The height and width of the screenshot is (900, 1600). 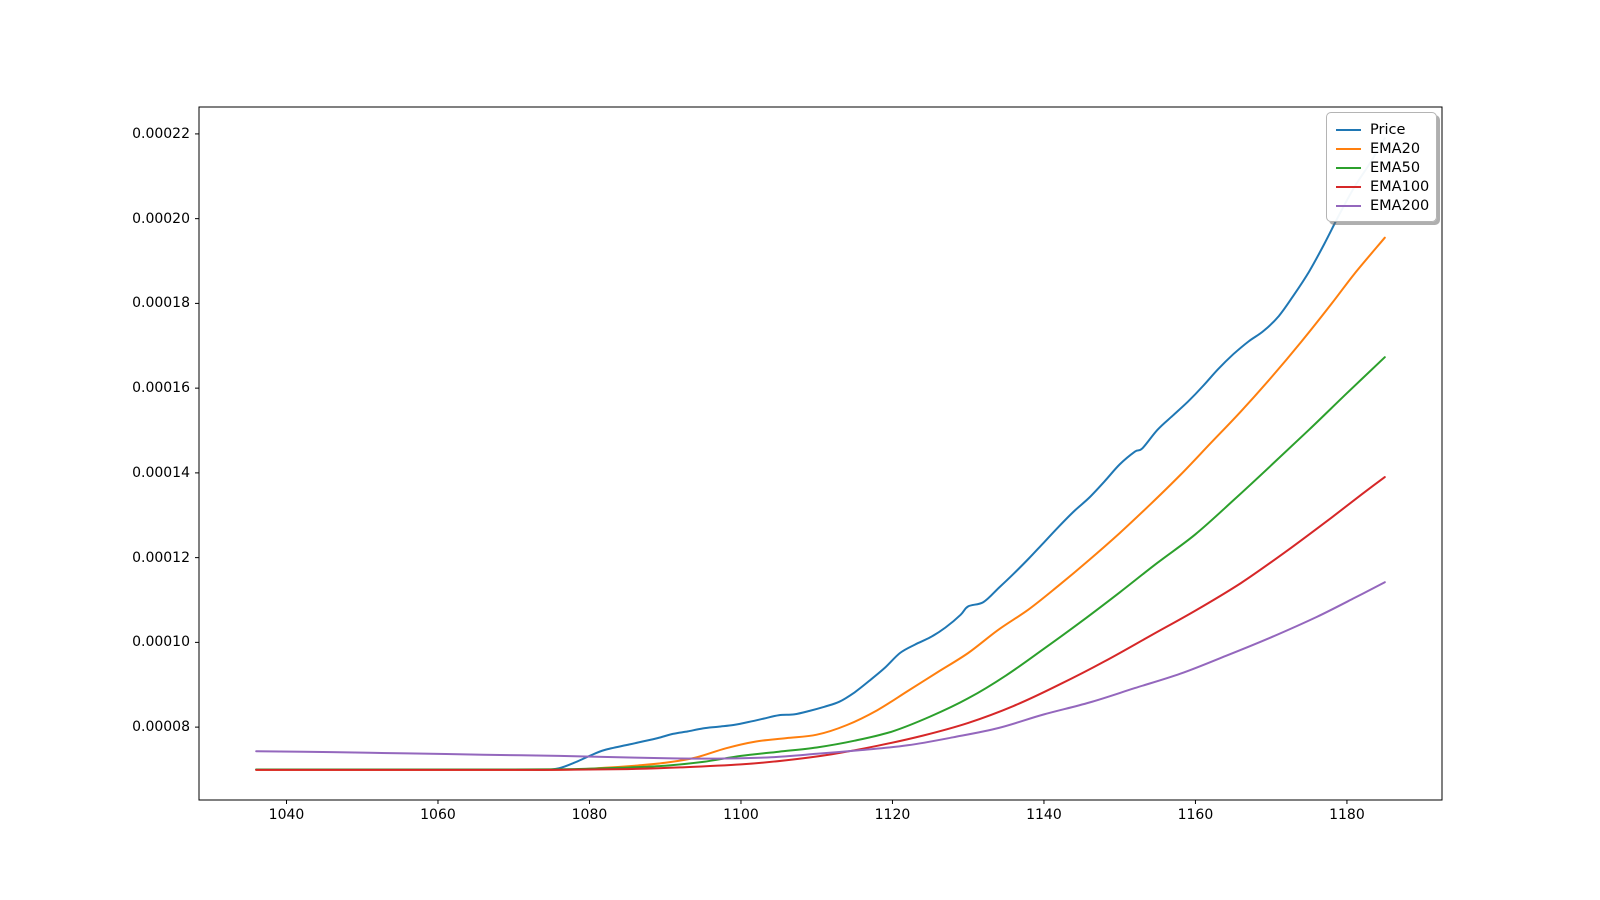 I want to click on legend-label-ema200: EMA200, so click(x=1400, y=205).